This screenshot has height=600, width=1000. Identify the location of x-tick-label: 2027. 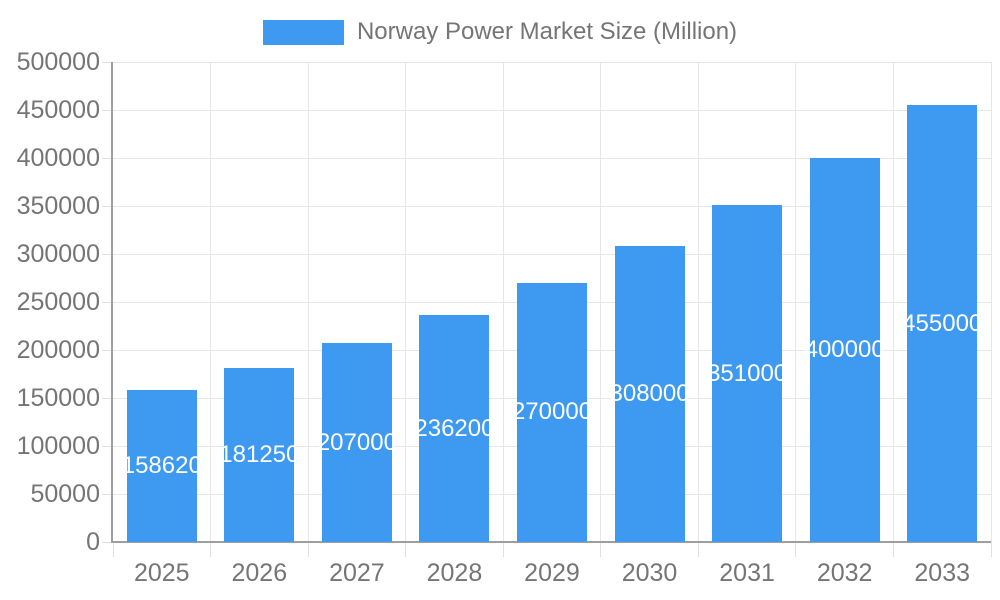
(357, 573).